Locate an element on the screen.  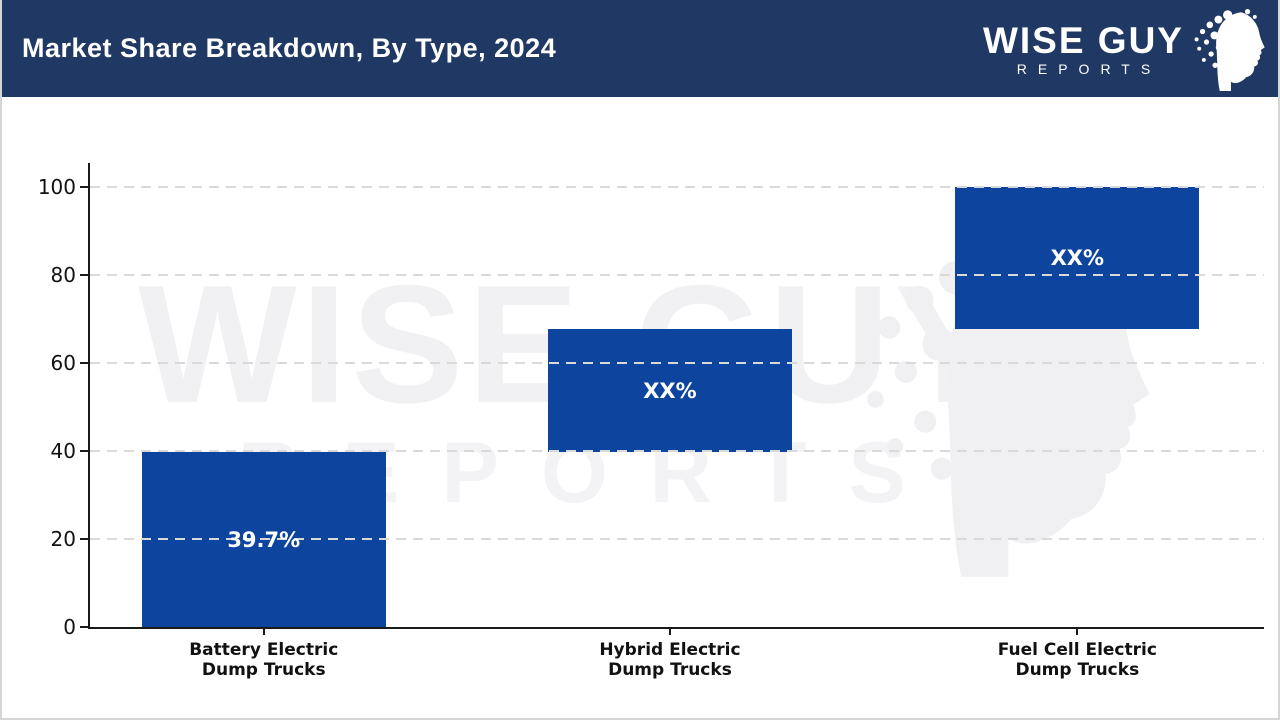
logo-face-icon is located at coordinates (1229, 50).